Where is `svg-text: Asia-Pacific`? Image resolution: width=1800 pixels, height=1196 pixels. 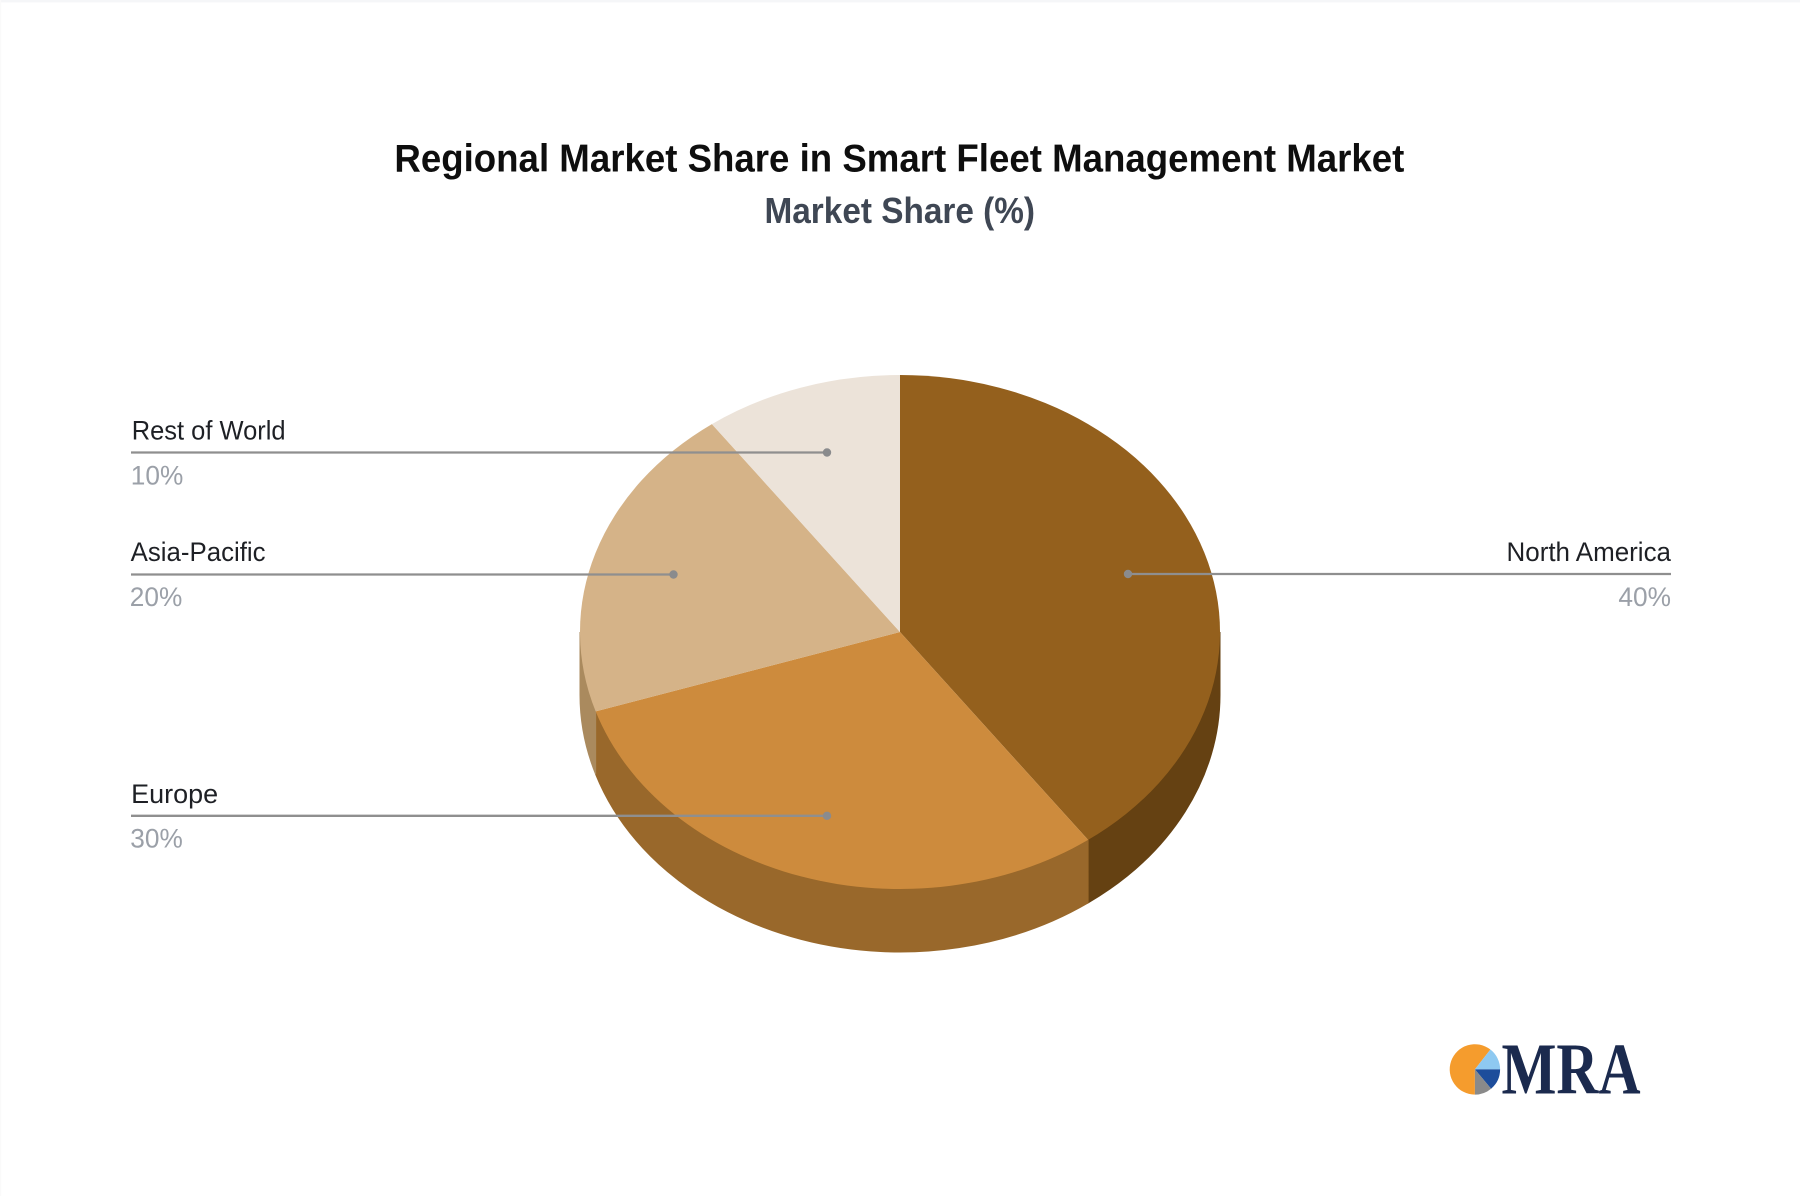
svg-text: Asia-Pacific is located at coordinates (198, 552).